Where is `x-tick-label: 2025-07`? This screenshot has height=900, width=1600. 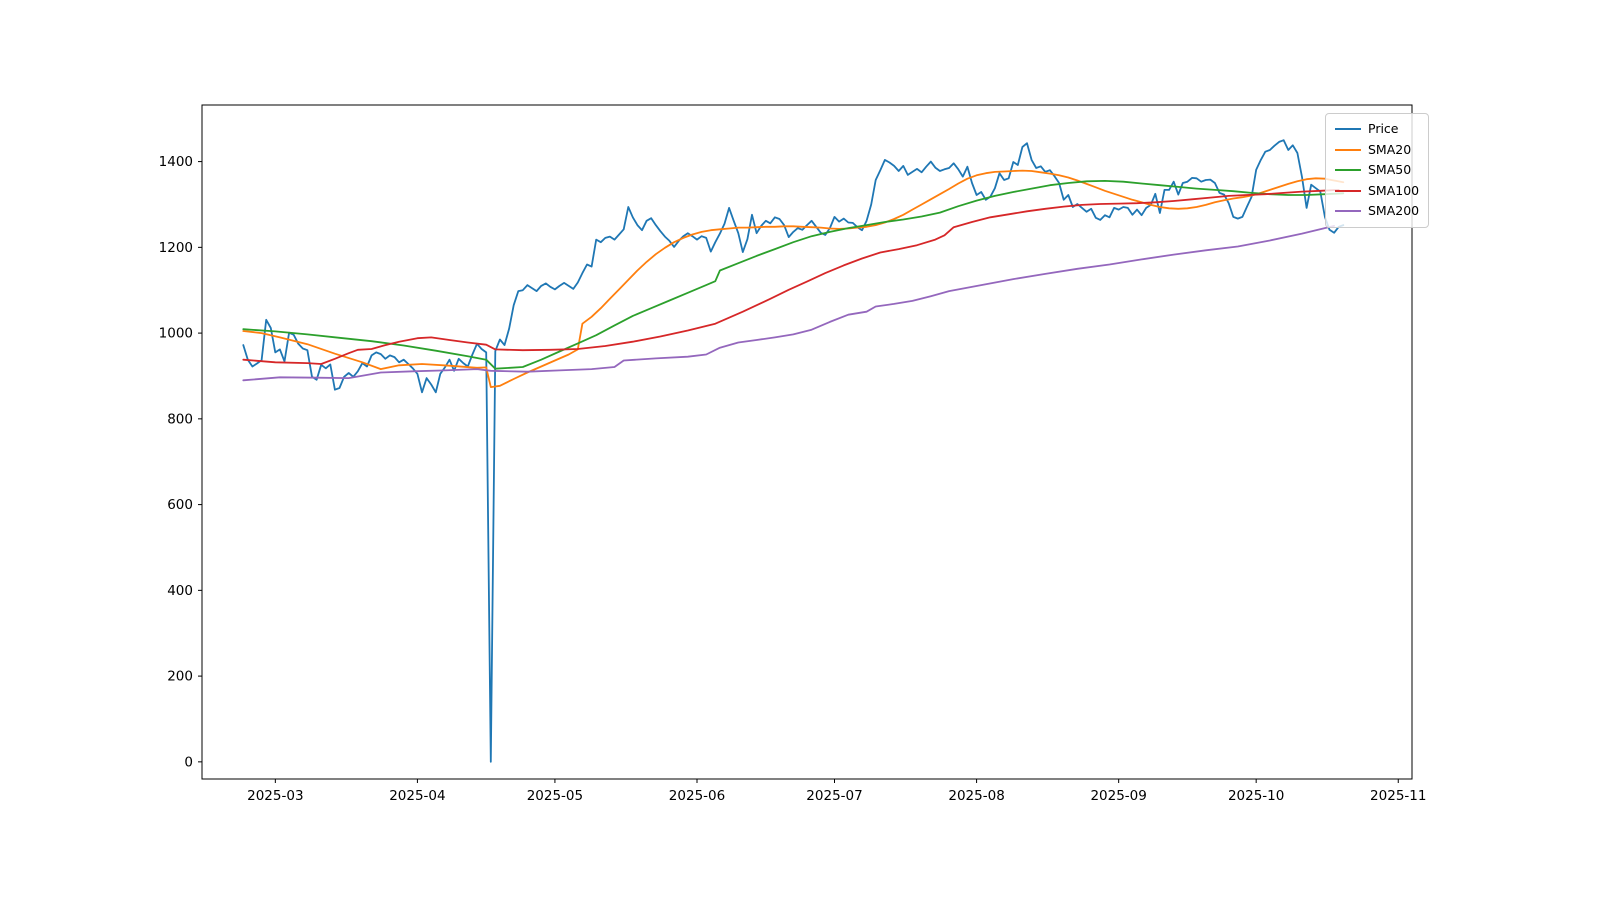 x-tick-label: 2025-07 is located at coordinates (834, 796).